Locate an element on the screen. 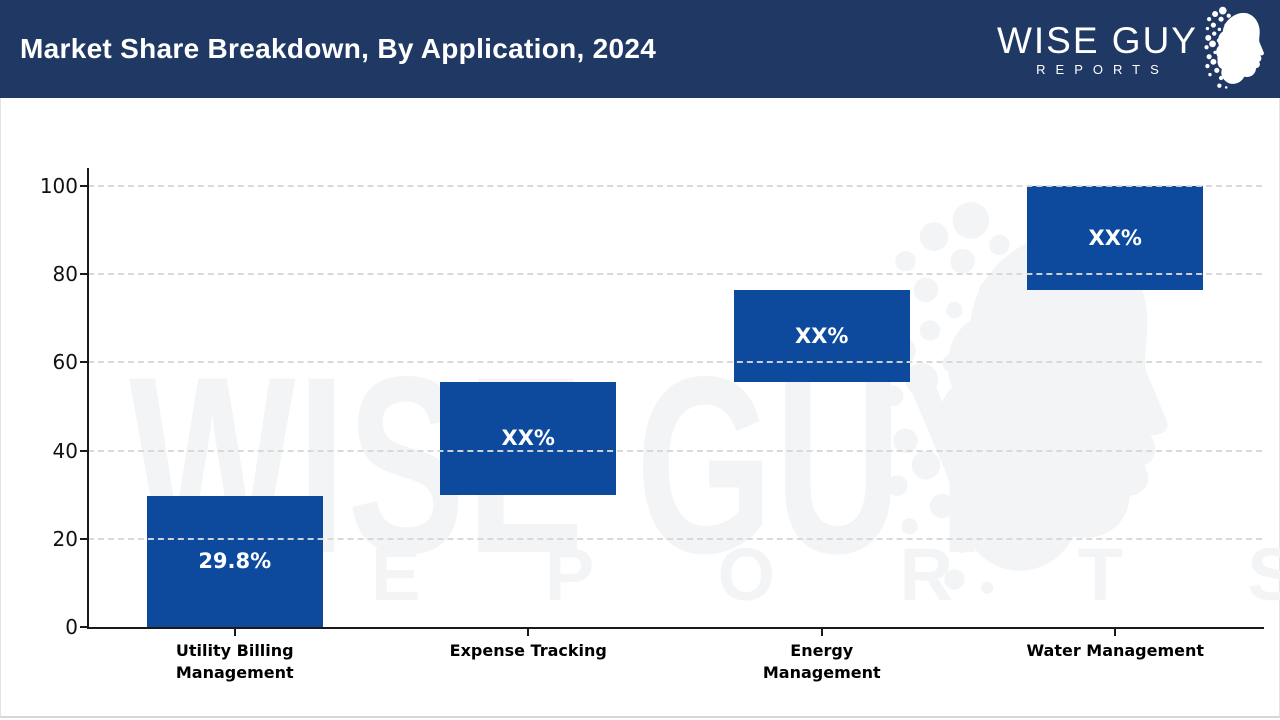  y-axis is located at coordinates (88, 398).